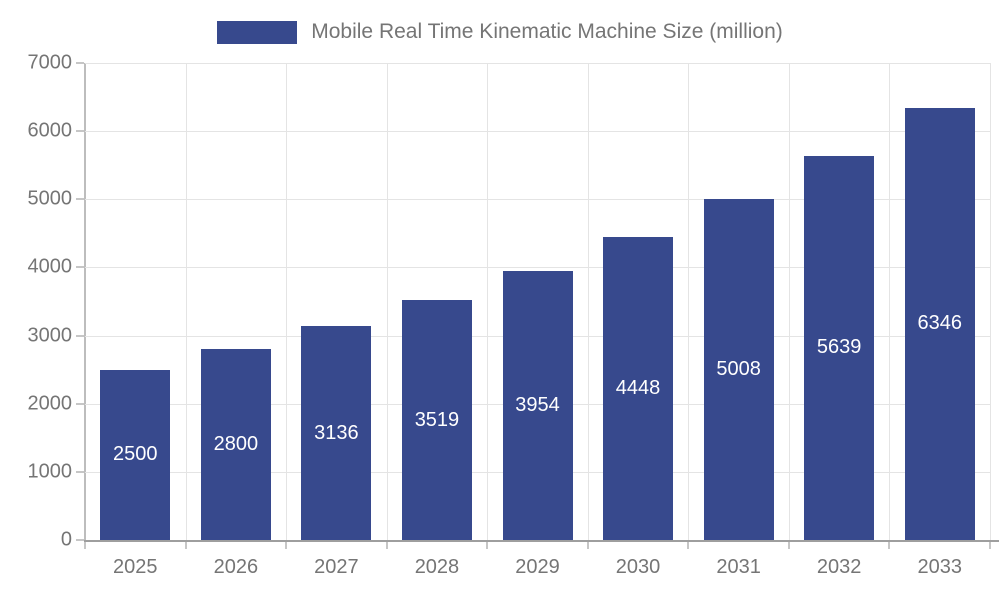 The width and height of the screenshot is (1000, 600). I want to click on x-tick-label: 2027, so click(336, 567).